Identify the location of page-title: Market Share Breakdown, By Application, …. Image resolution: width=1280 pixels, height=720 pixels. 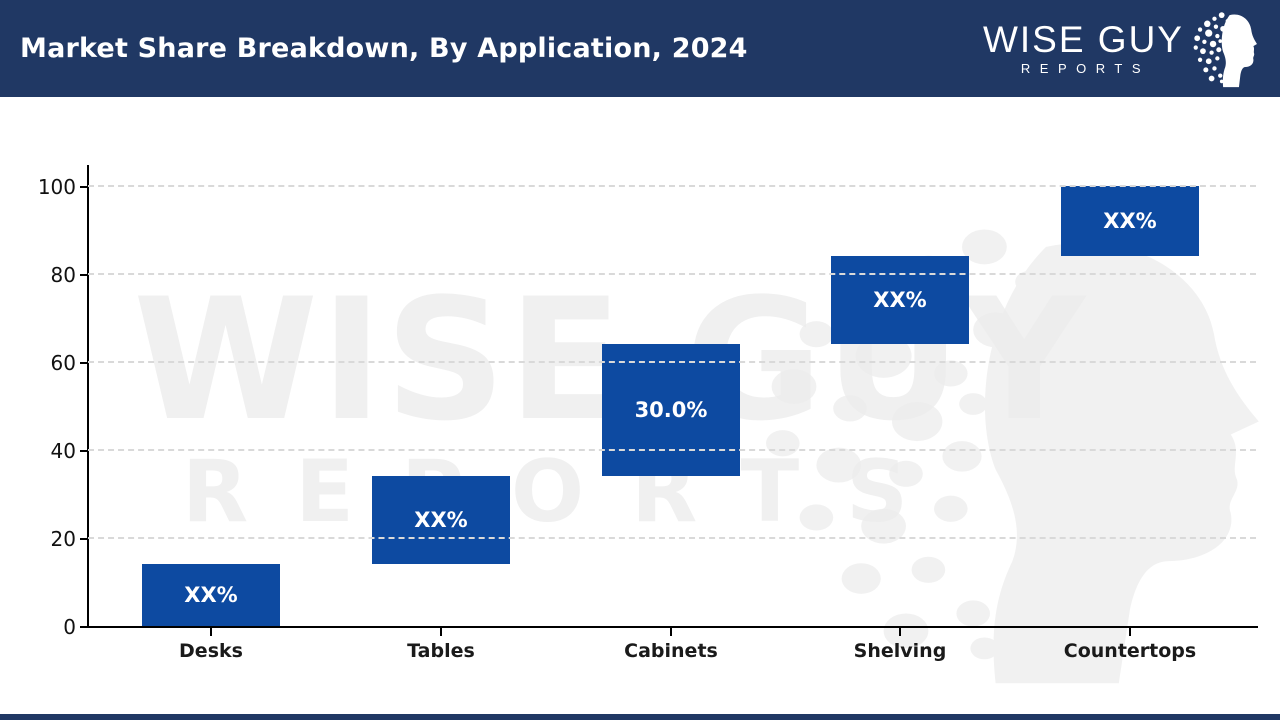
(384, 48).